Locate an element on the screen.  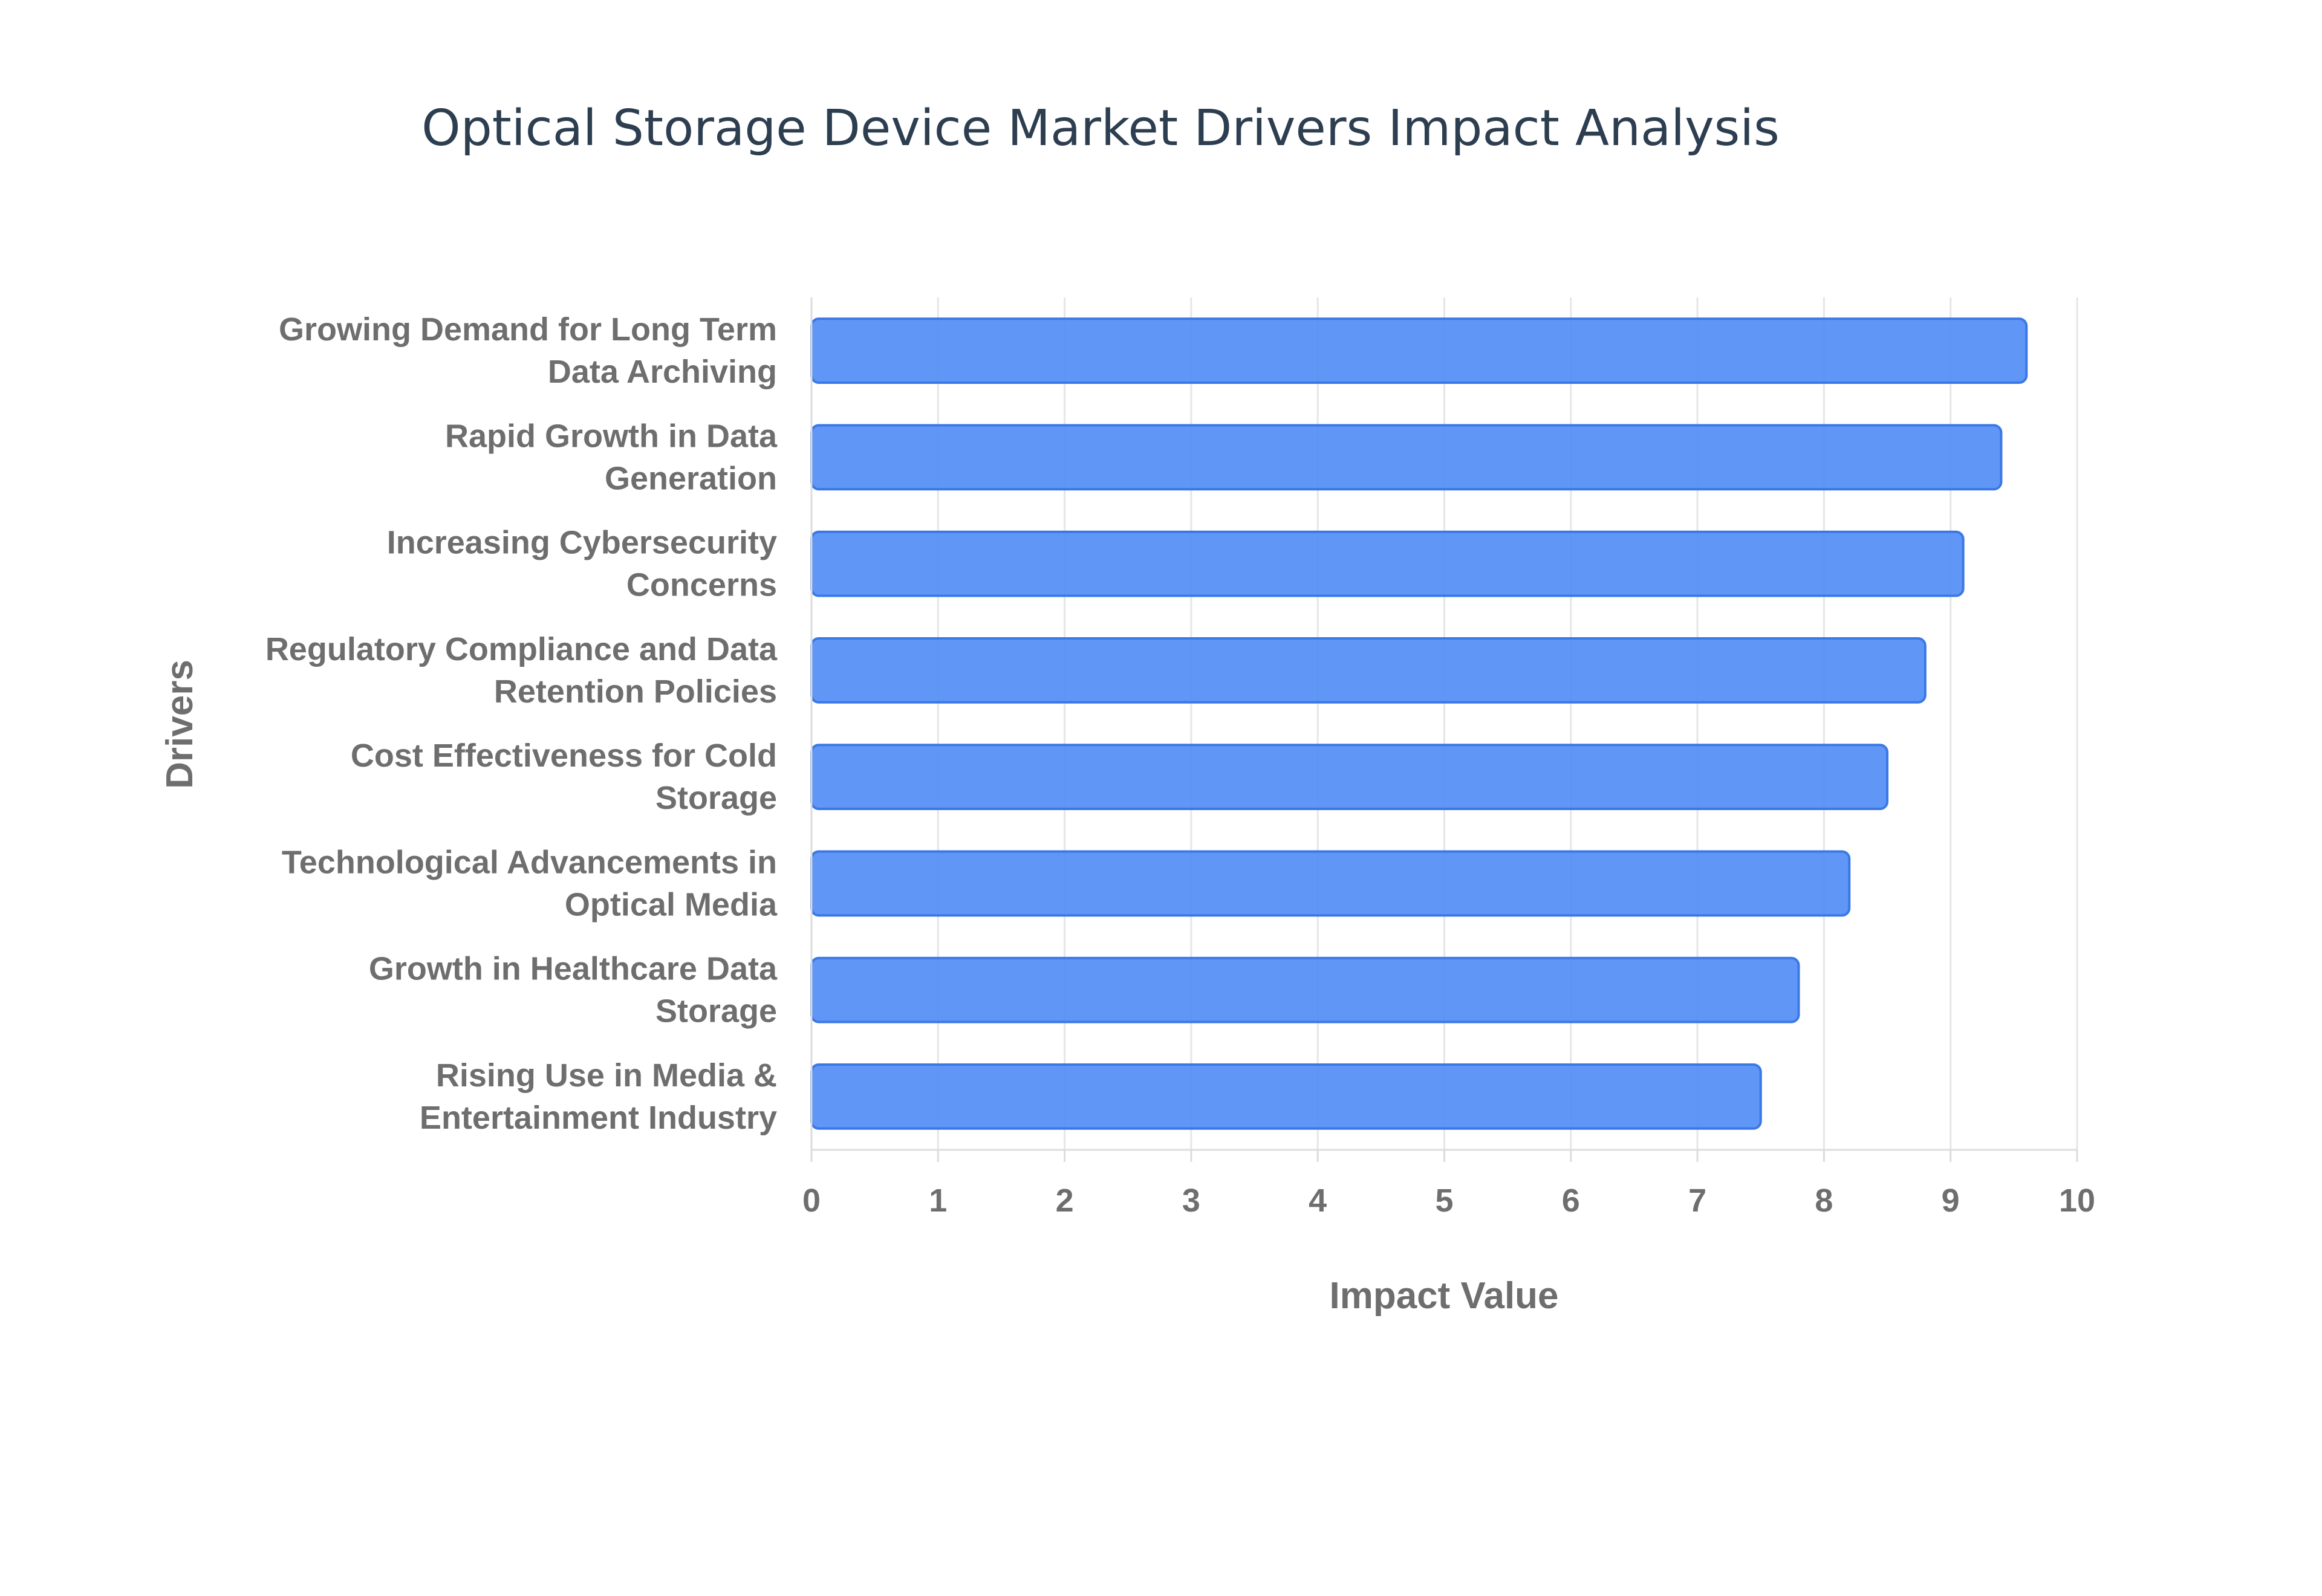
x-tick-label: 2 is located at coordinates (1065, 1200).